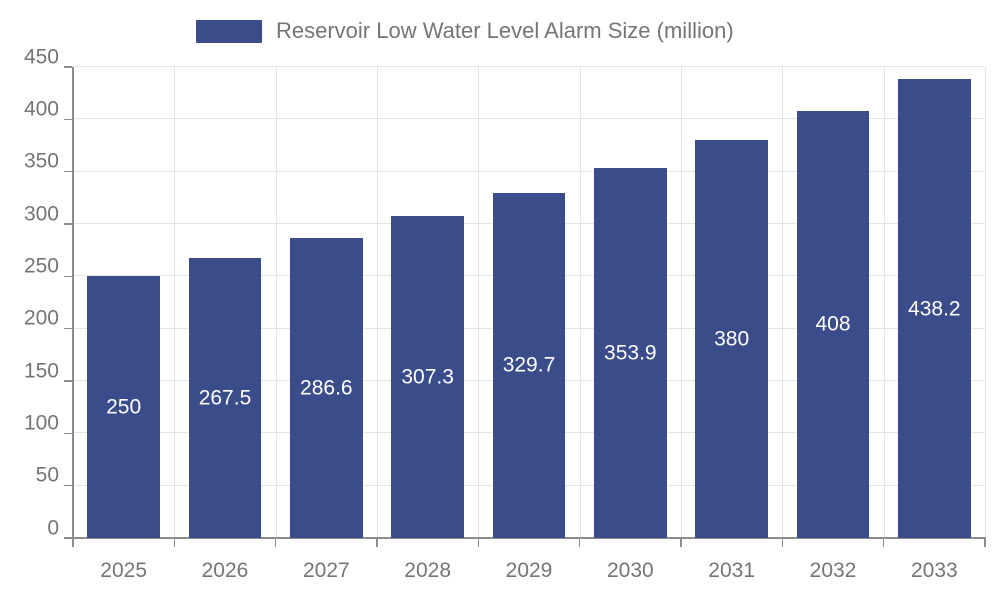 This screenshot has height=600, width=1000. Describe the element at coordinates (41, 371) in the screenshot. I see `y-tick-label: 150` at that location.